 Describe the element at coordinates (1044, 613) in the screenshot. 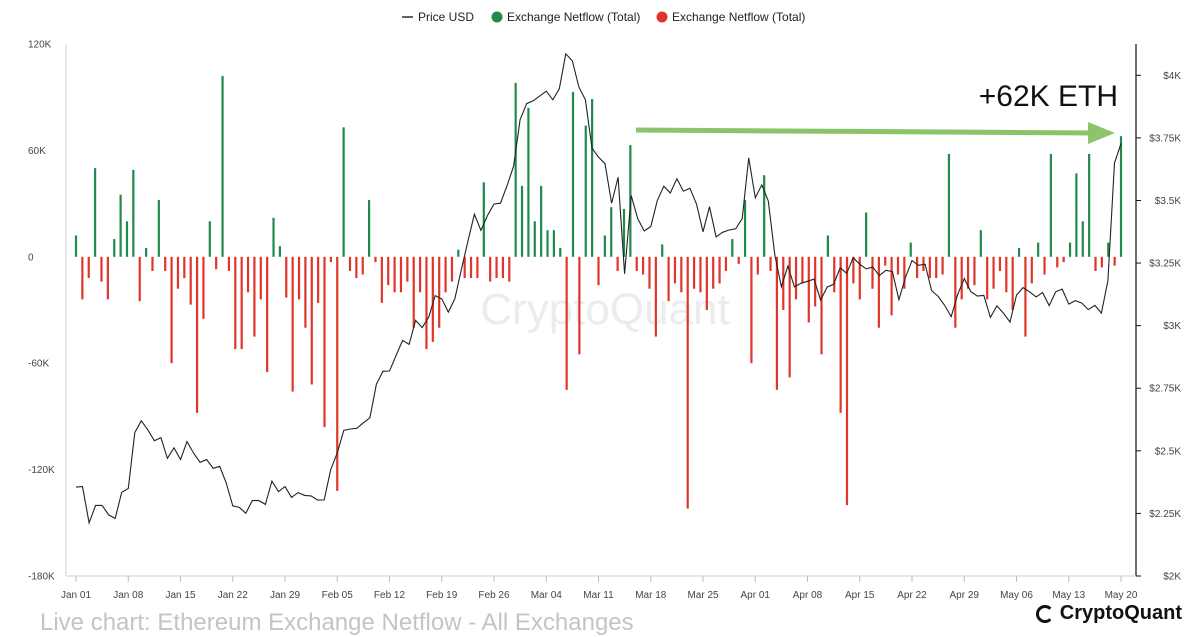

I see `brand-icon` at that location.